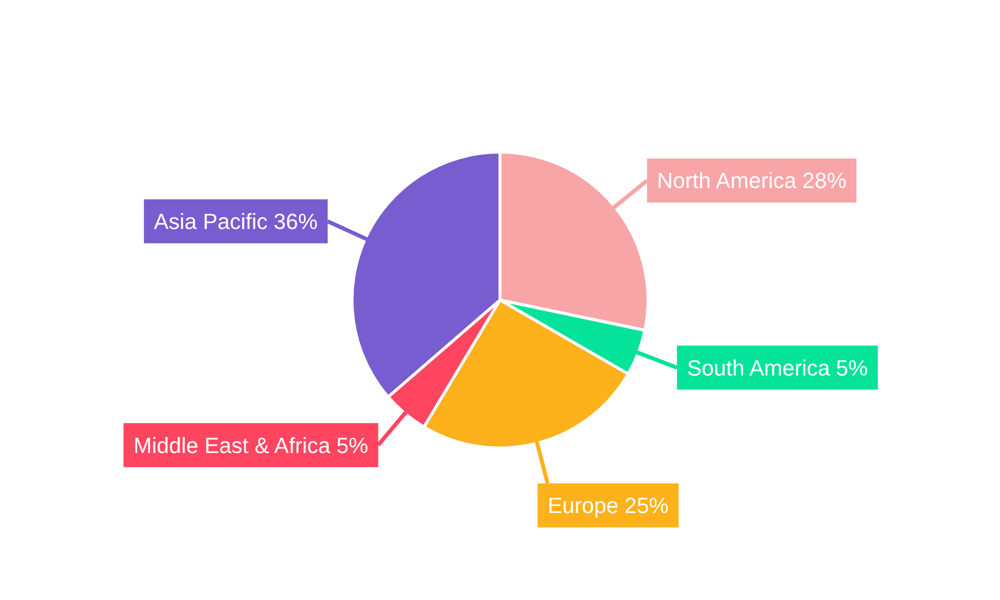 The height and width of the screenshot is (600, 1000). Describe the element at coordinates (211, 221) in the screenshot. I see `slice-label: Asia Pacific` at that location.